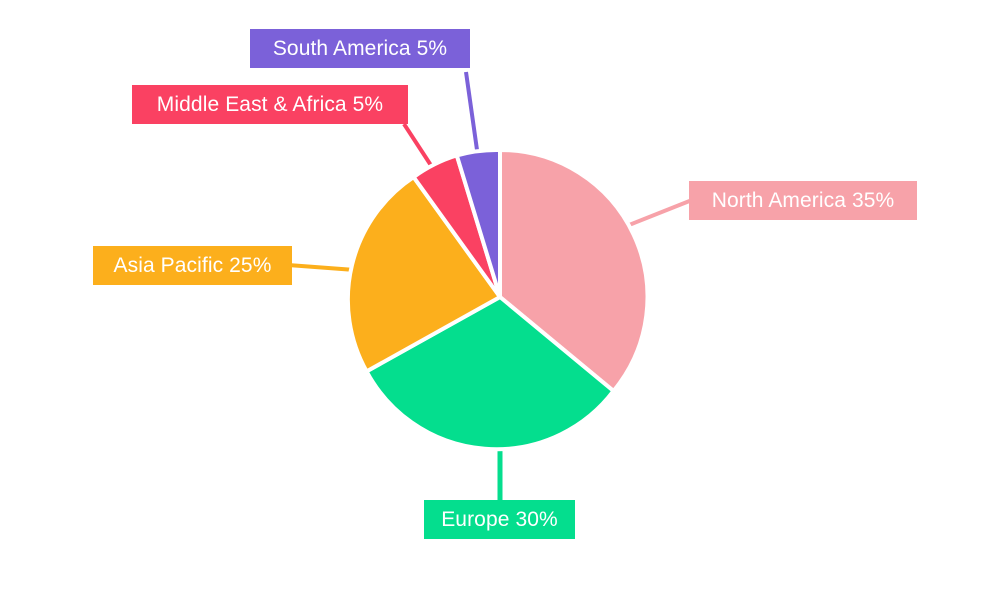  What do you see at coordinates (574, 270) in the screenshot?
I see `pie-slice-north-america` at bounding box center [574, 270].